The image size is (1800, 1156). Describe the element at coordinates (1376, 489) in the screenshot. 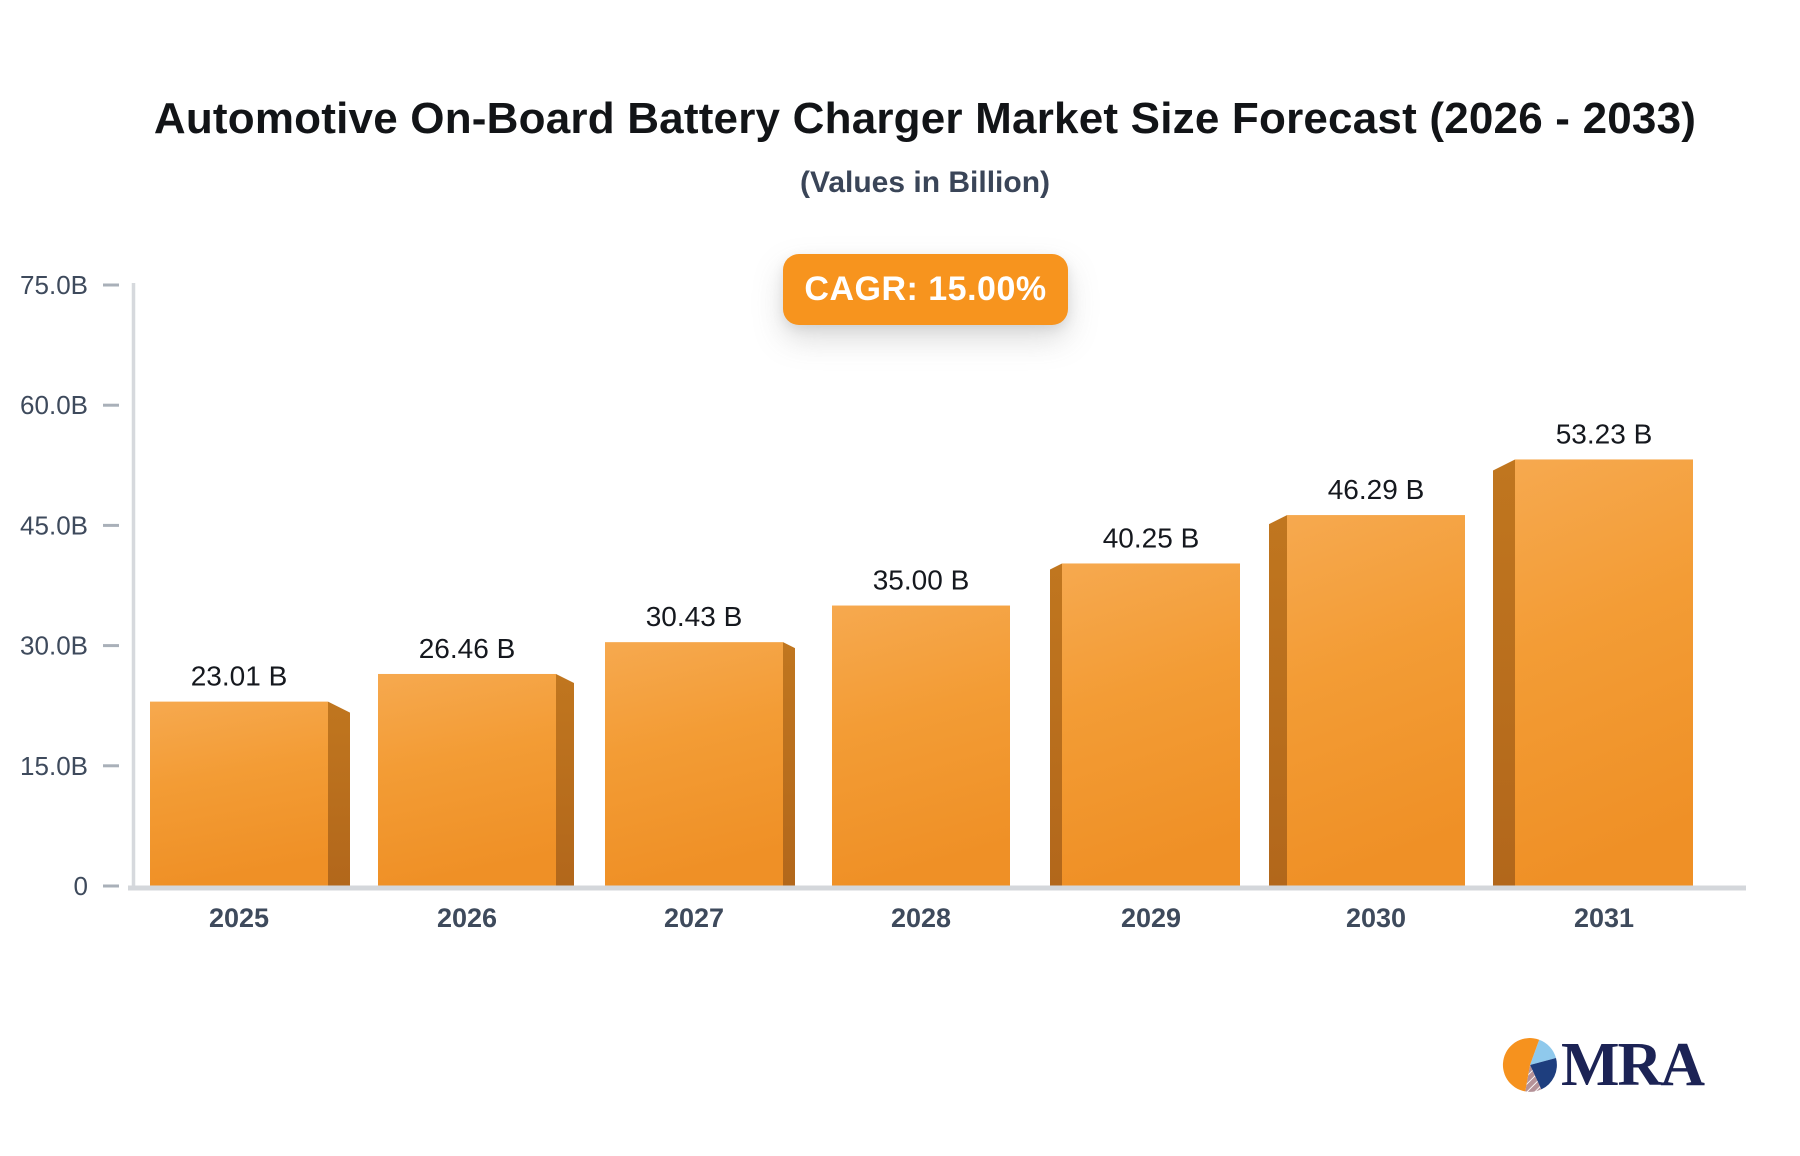

I see `bar-value-label: 46.29 B` at that location.